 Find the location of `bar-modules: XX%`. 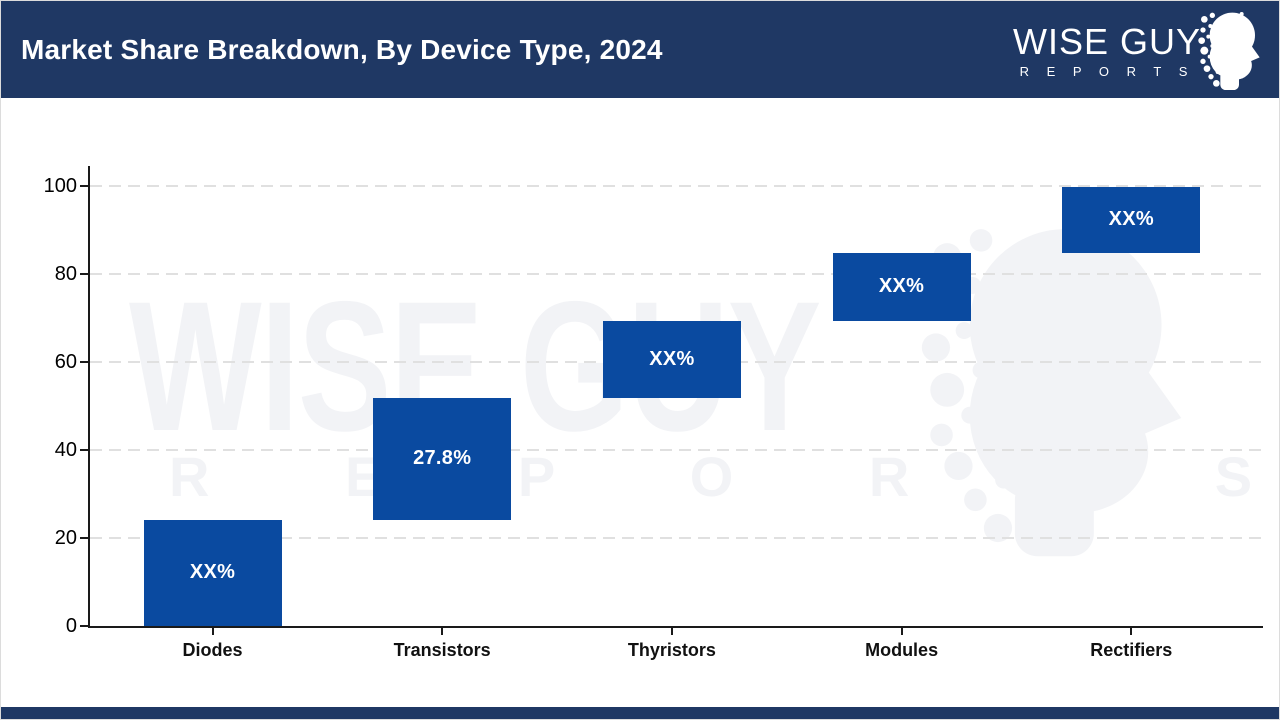

bar-modules: XX% is located at coordinates (901, 287).